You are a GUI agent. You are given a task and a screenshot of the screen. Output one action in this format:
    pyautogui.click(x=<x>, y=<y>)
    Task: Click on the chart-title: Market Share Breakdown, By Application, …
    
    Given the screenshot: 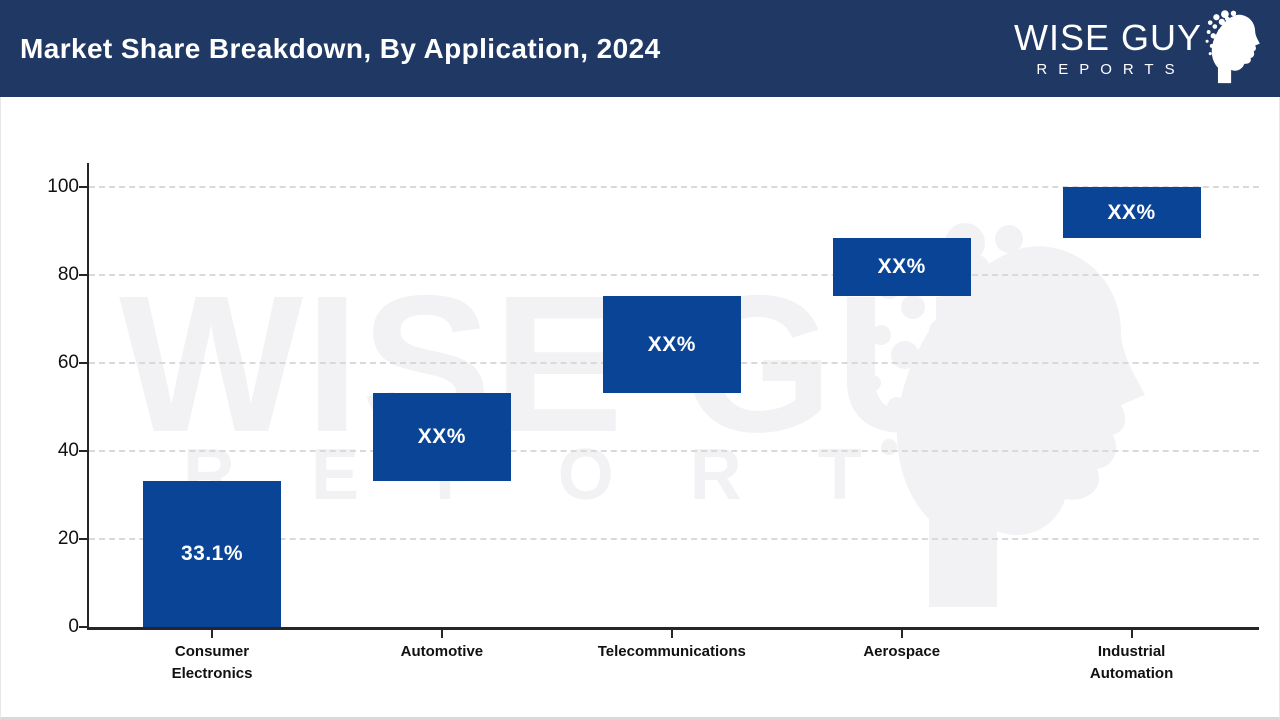 What is the action you would take?
    pyautogui.click(x=340, y=48)
    